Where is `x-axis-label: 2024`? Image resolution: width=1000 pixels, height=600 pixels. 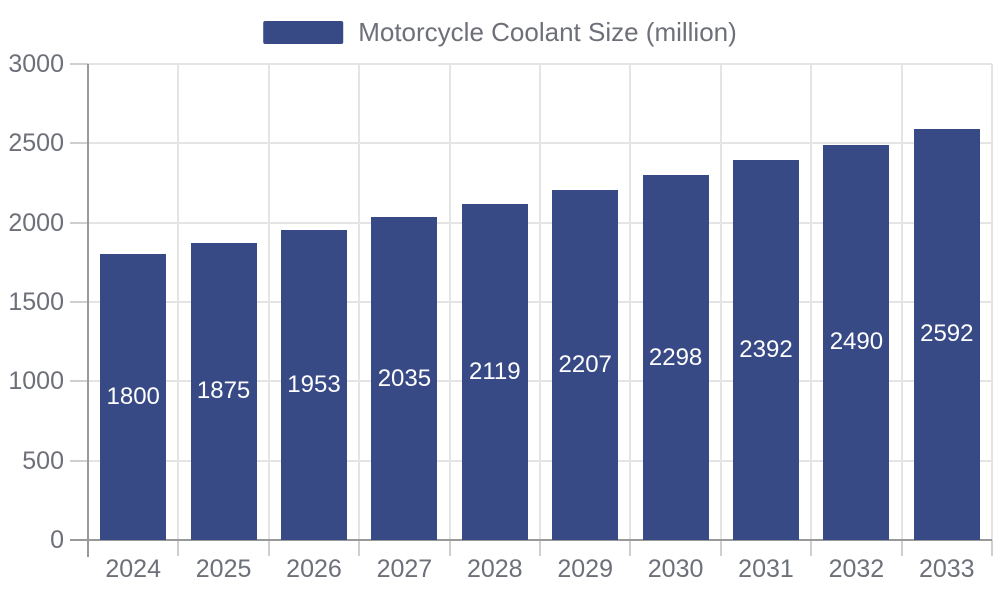 x-axis-label: 2024 is located at coordinates (133, 569).